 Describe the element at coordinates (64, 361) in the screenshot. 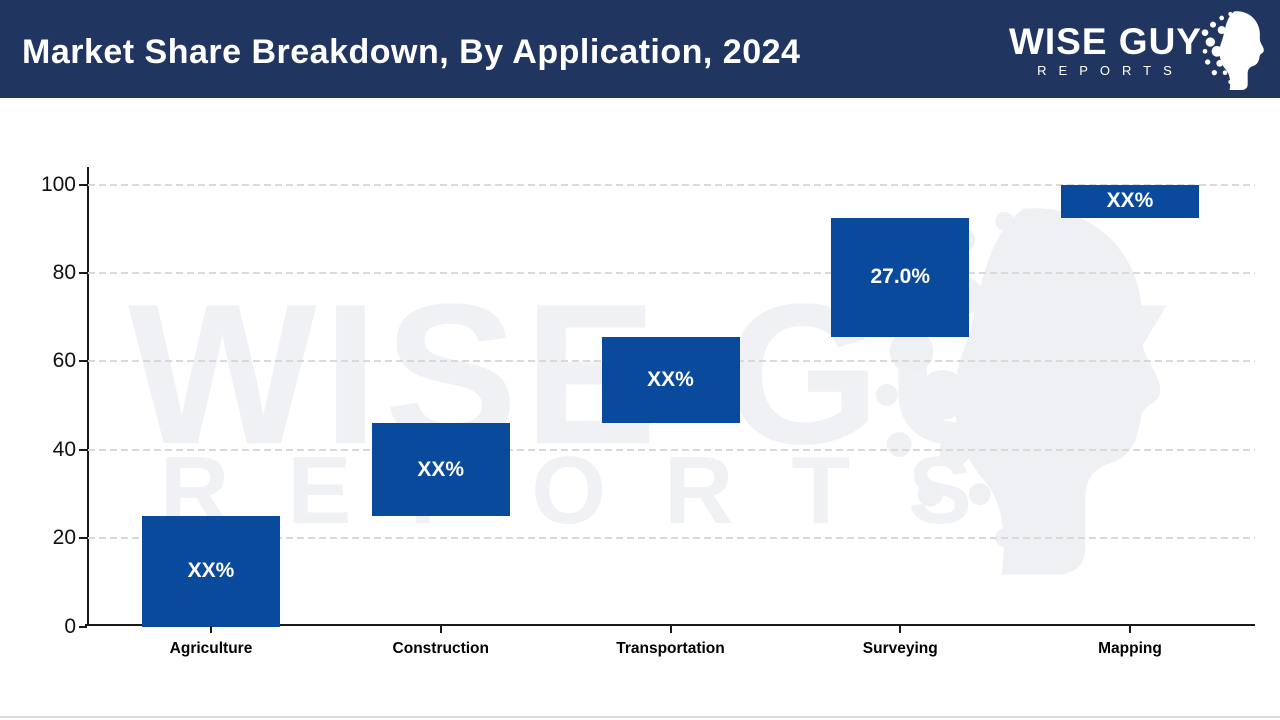

I see `y-tick-label-60: 60` at that location.